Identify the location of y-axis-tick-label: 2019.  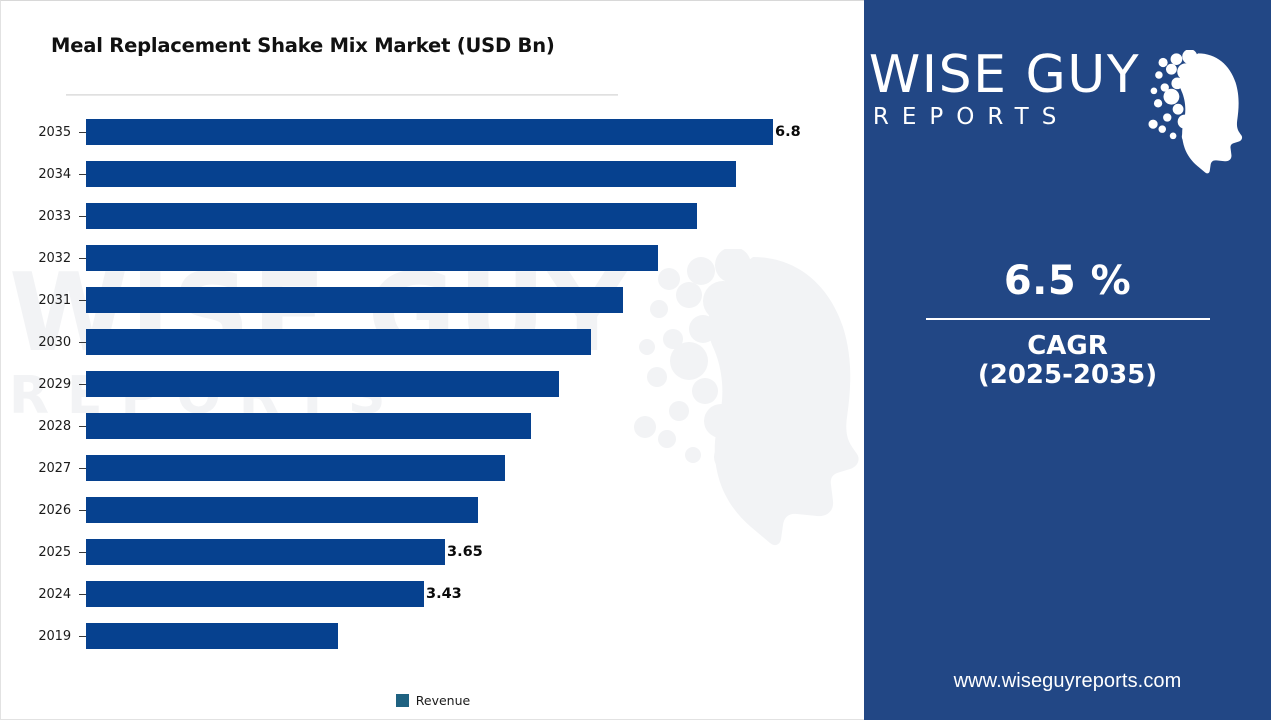
(54, 636).